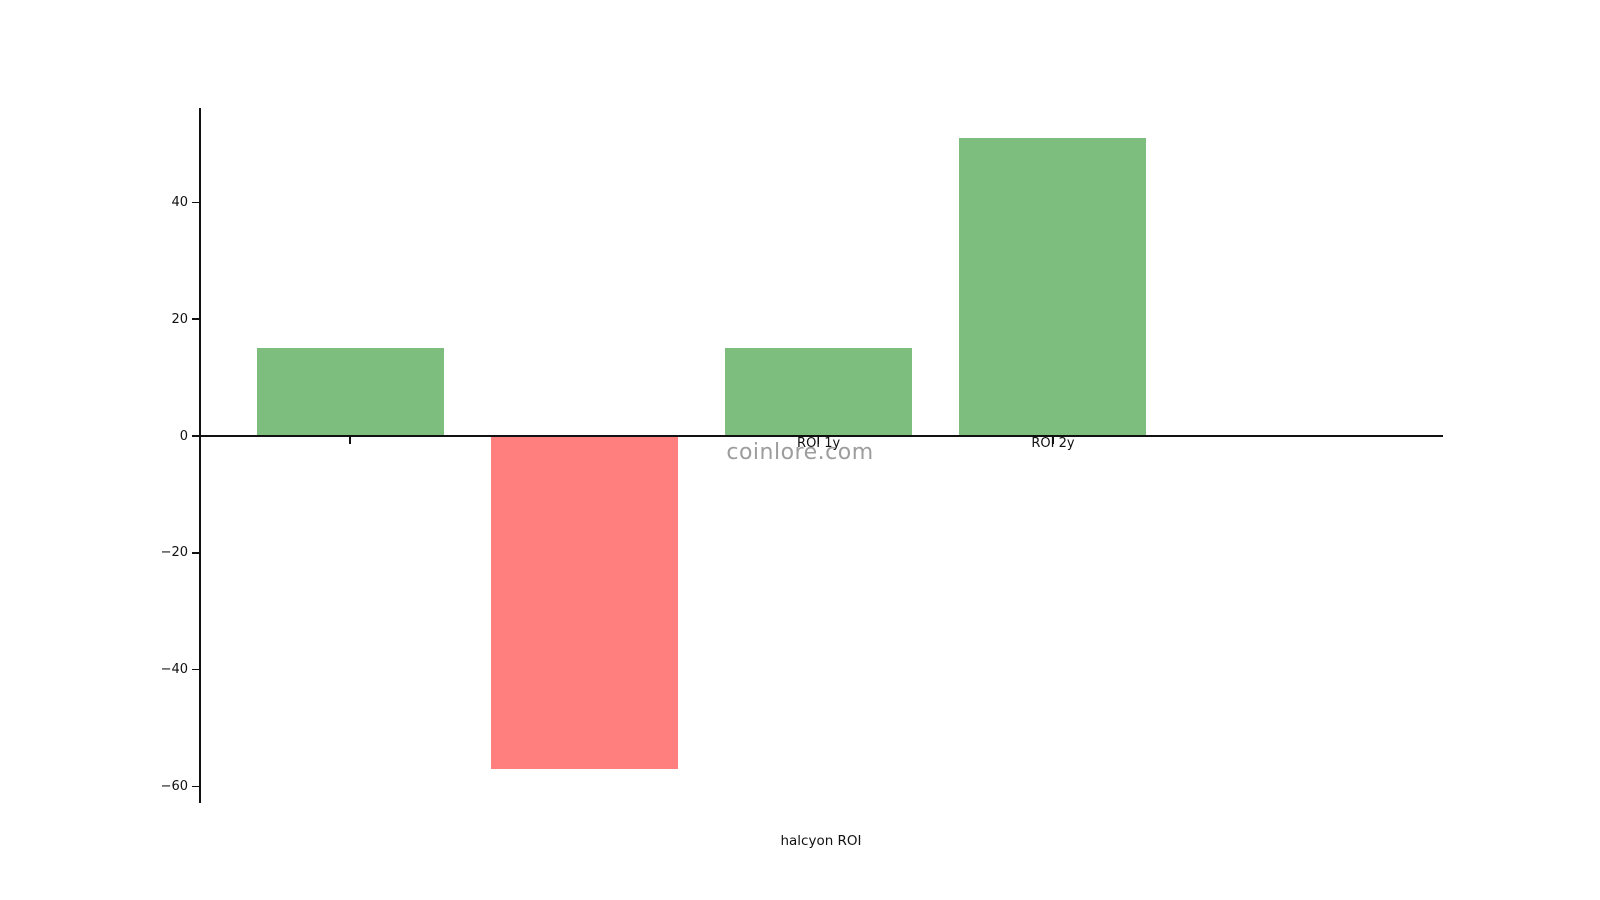 The width and height of the screenshot is (1600, 900). What do you see at coordinates (179, 319) in the screenshot?
I see `y-tick-label: 20` at bounding box center [179, 319].